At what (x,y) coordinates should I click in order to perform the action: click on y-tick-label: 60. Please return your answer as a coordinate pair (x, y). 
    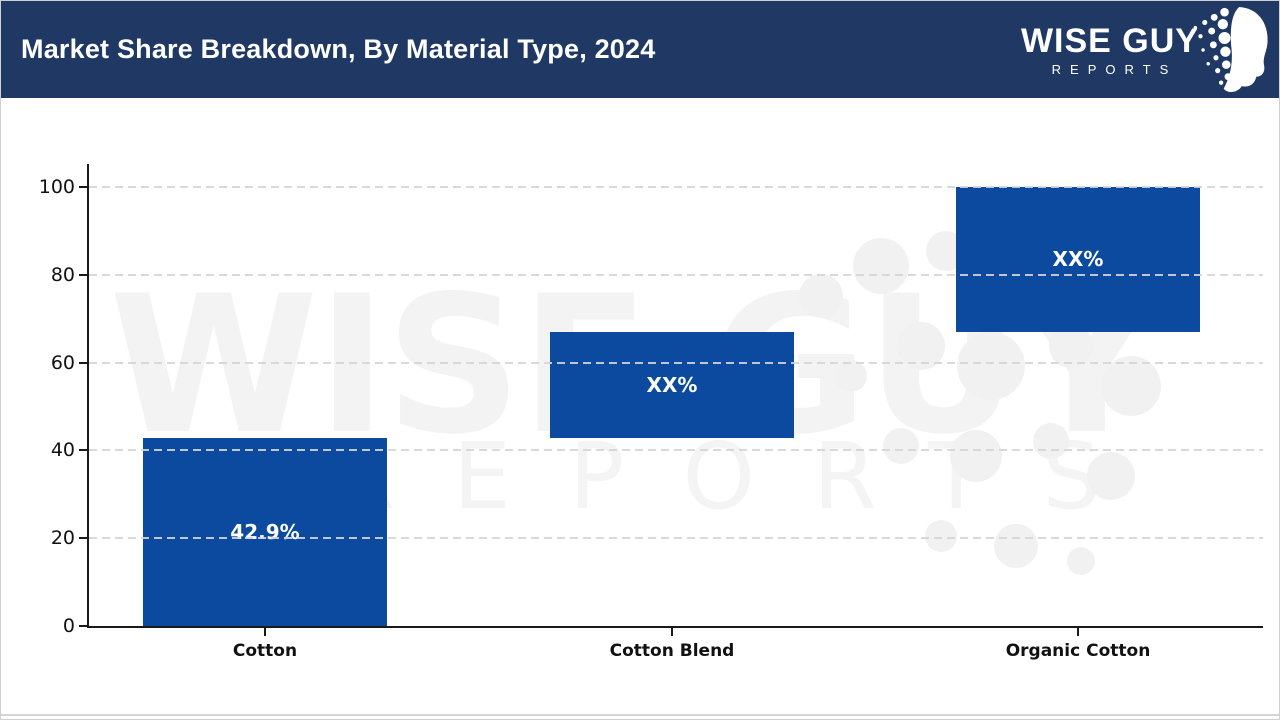
    Looking at the image, I should click on (62, 362).